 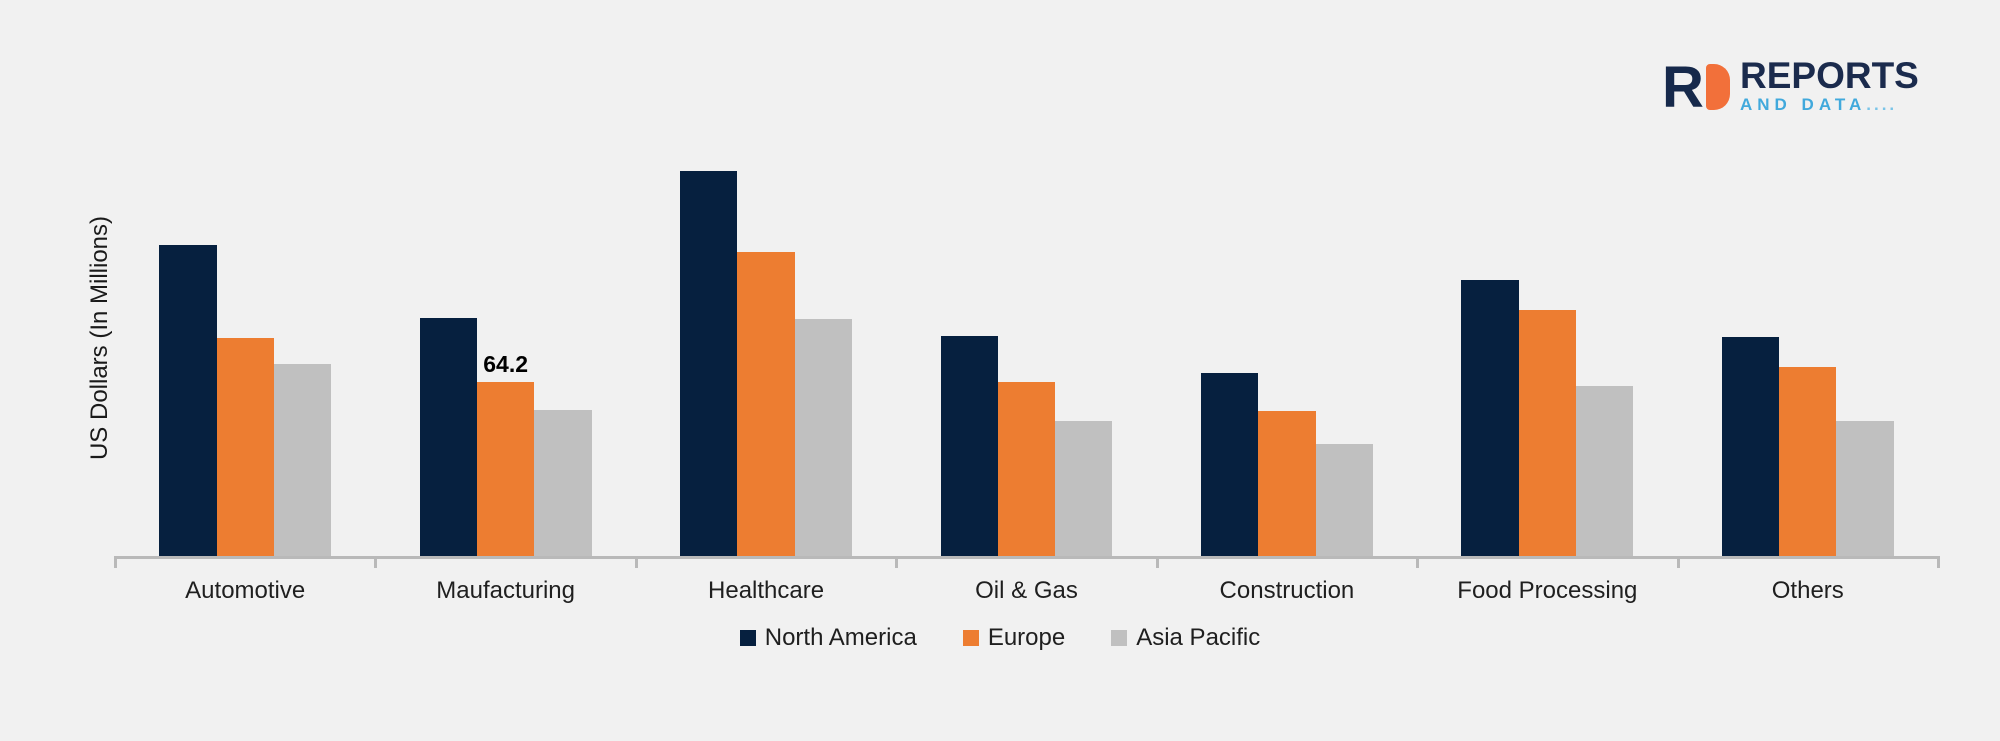 I want to click on bar-north-america-healthcare, so click(x=709, y=363).